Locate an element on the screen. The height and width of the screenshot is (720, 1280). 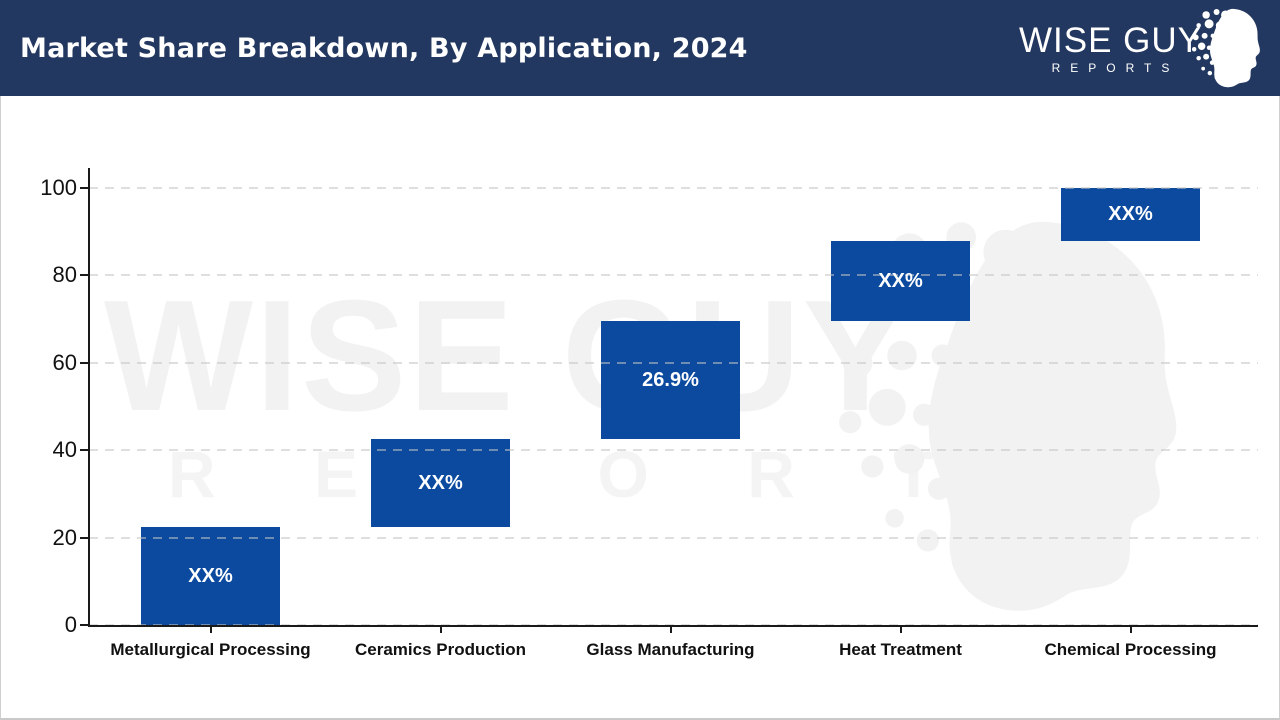
bar-glass-manufacturing is located at coordinates (670, 379).